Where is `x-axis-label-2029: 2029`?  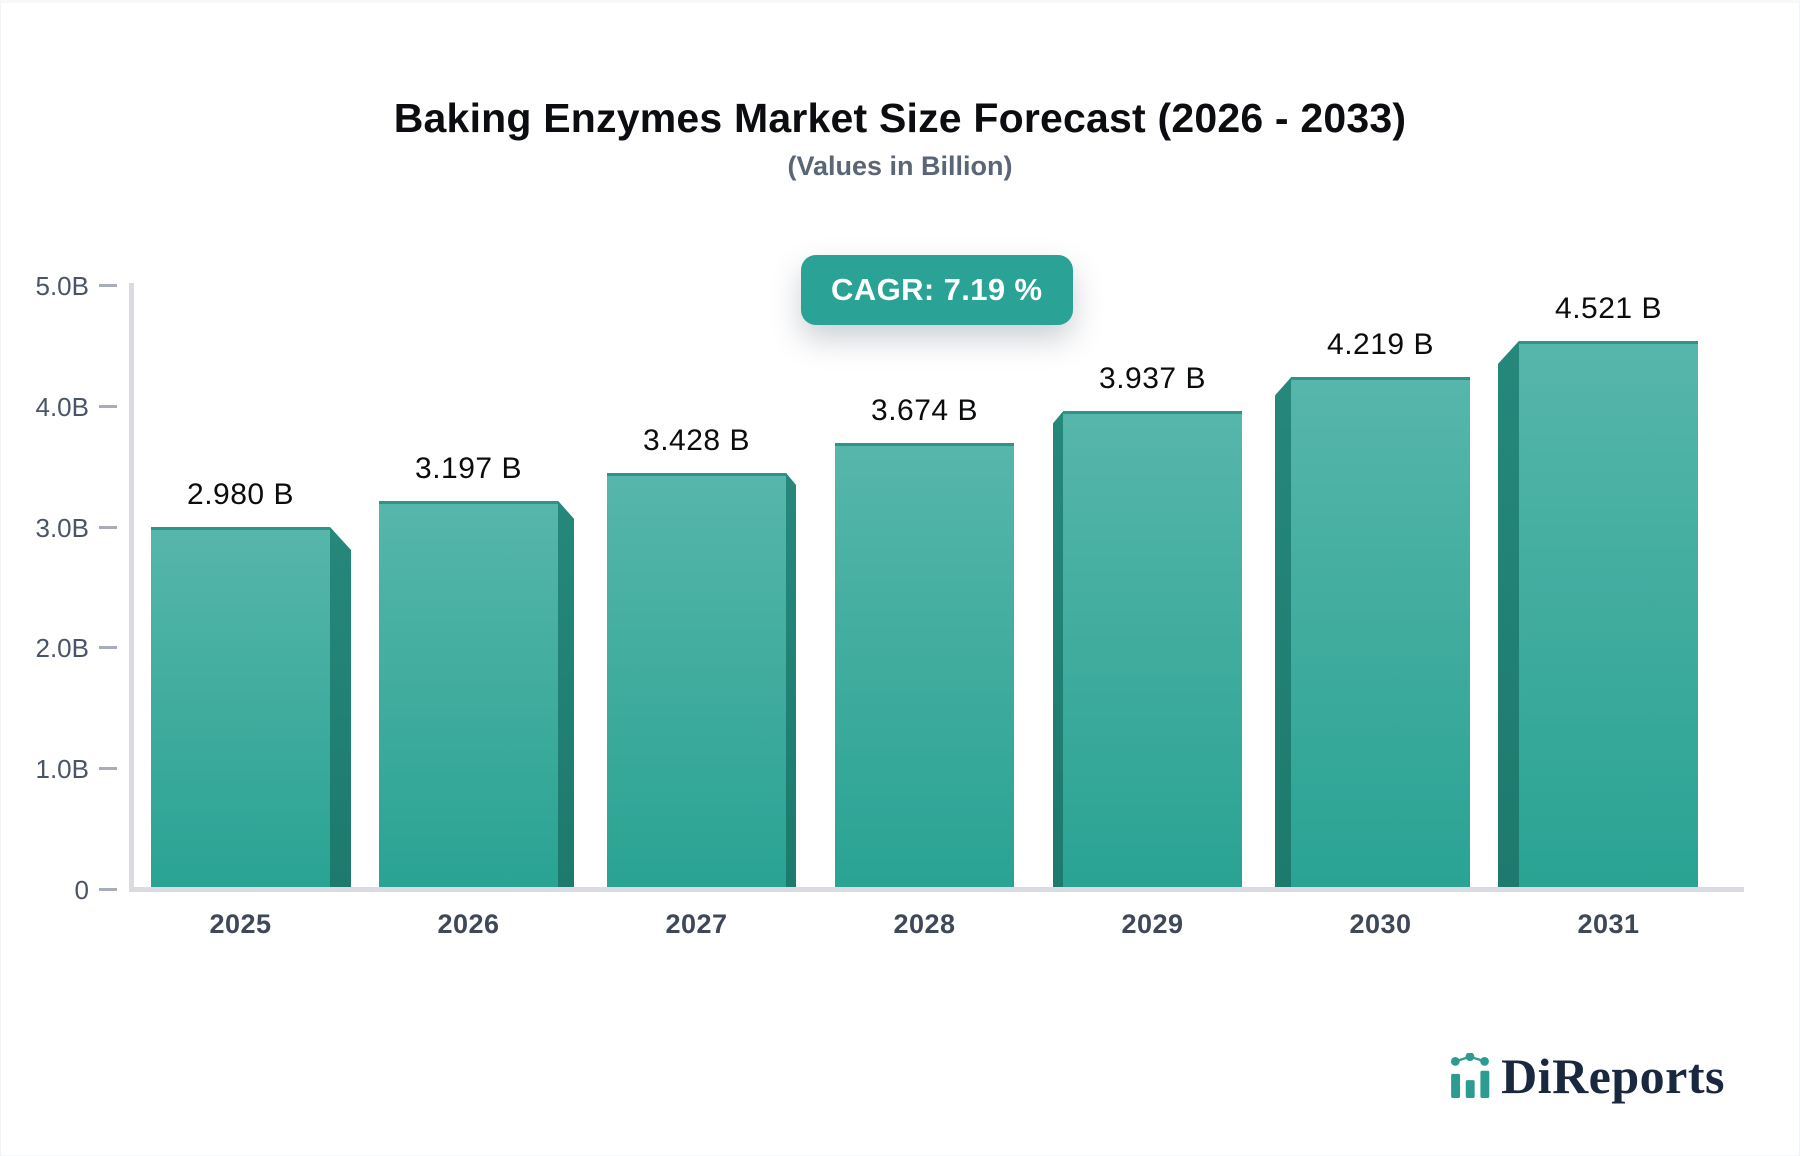 x-axis-label-2029: 2029 is located at coordinates (1152, 924).